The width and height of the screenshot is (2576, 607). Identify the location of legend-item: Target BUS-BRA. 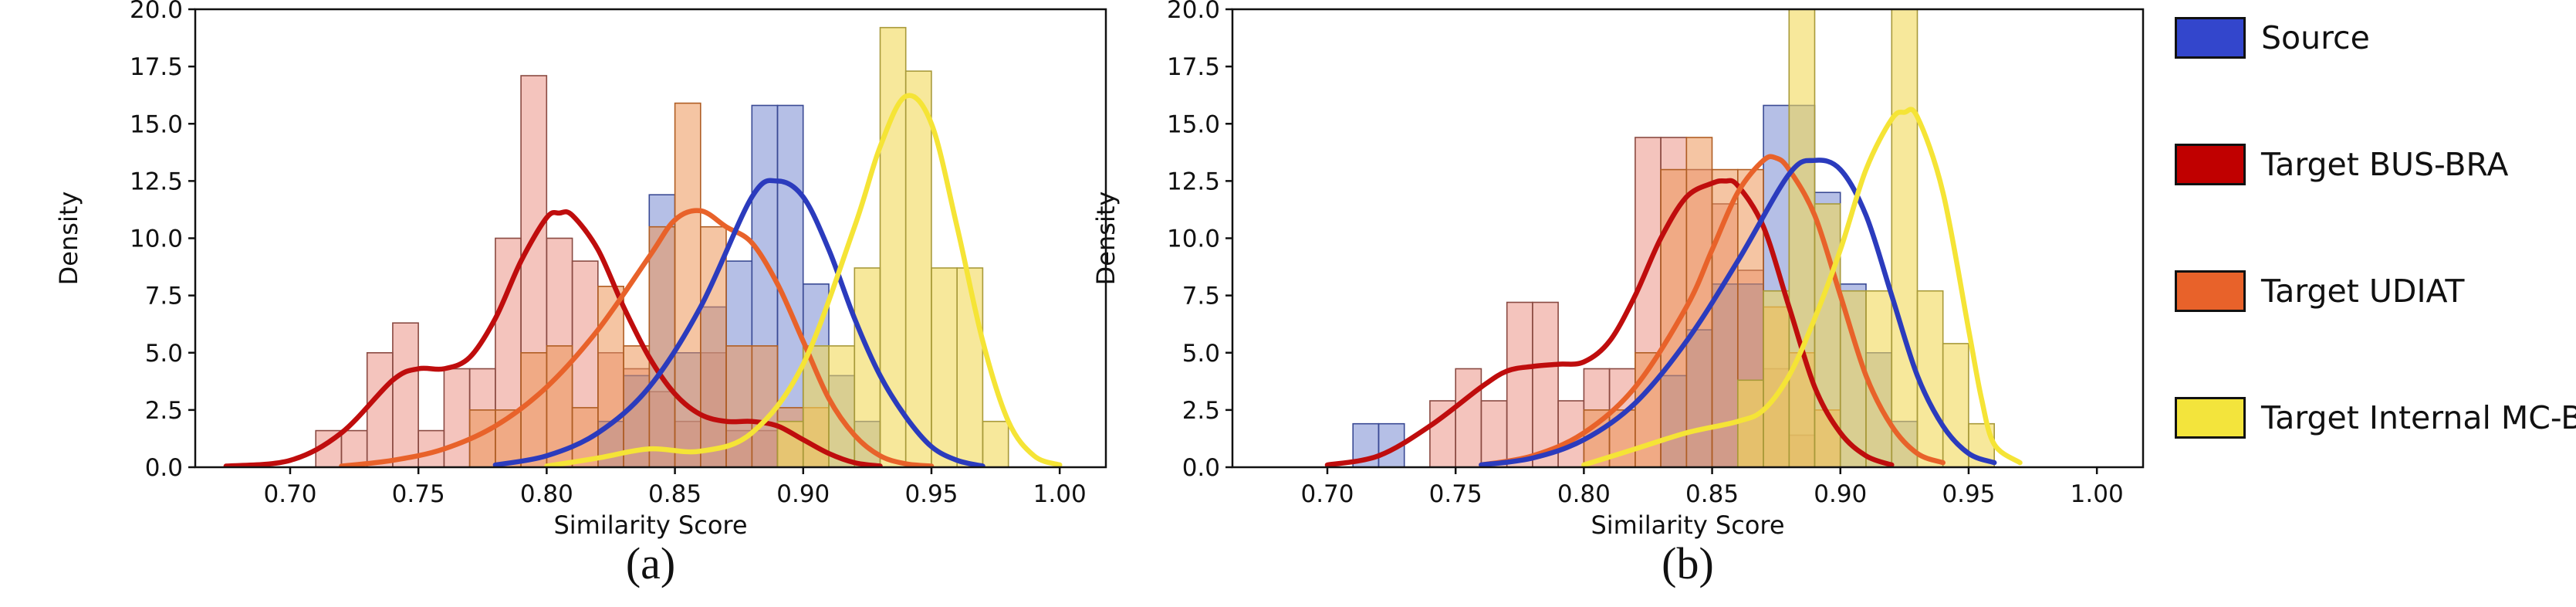
(2375, 164).